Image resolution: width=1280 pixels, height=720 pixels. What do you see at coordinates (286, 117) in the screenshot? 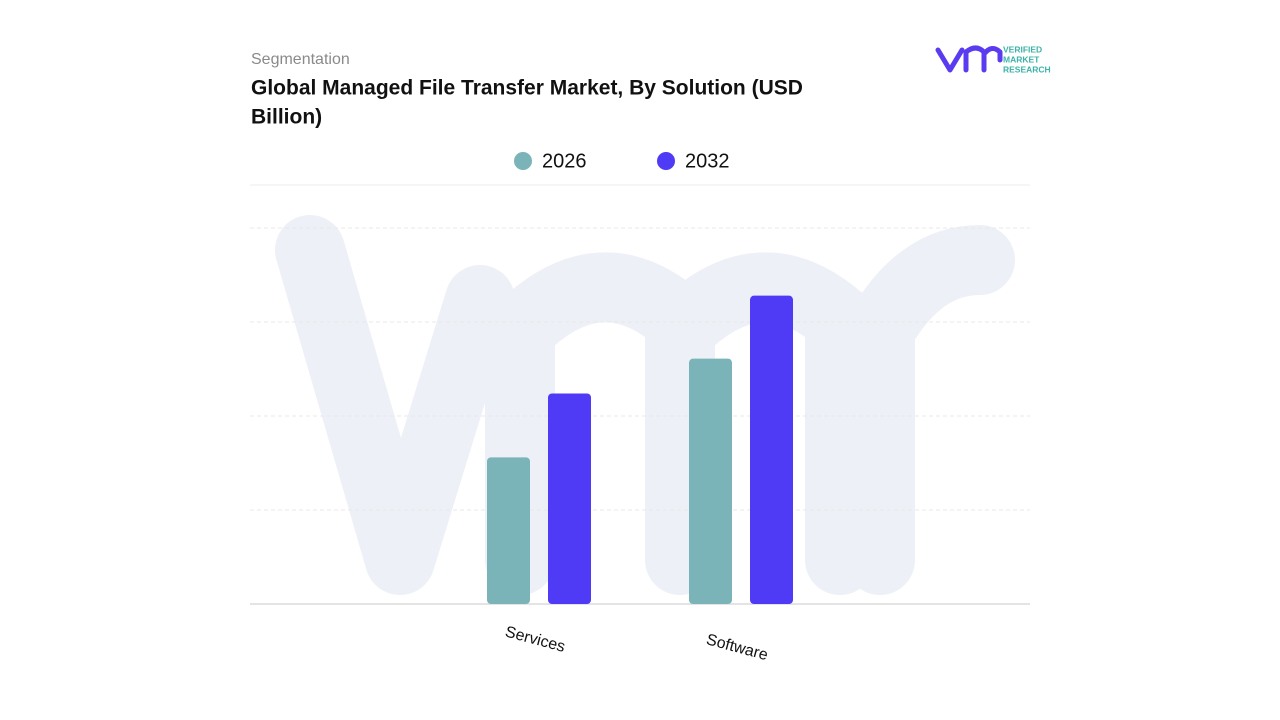
I see `title: Billion)` at bounding box center [286, 117].